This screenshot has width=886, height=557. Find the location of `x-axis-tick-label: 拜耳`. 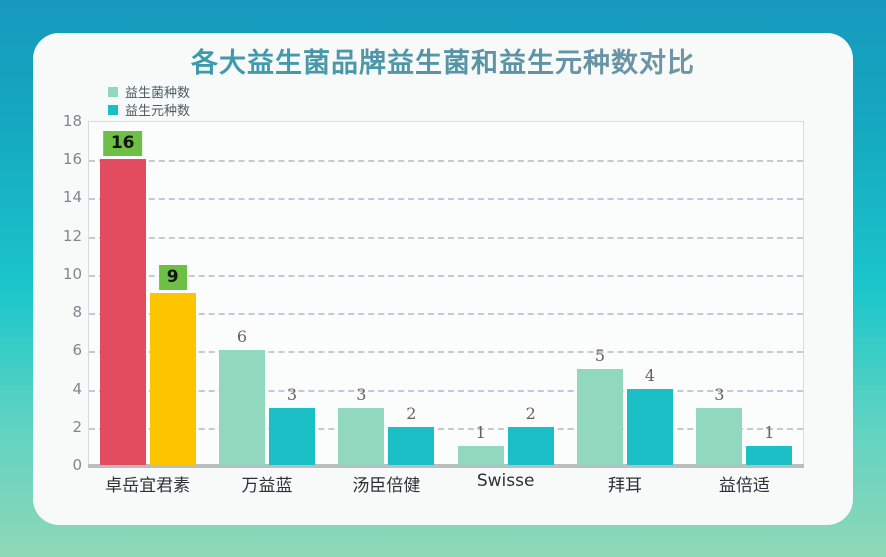

x-axis-tick-label: 拜耳 is located at coordinates (625, 486).